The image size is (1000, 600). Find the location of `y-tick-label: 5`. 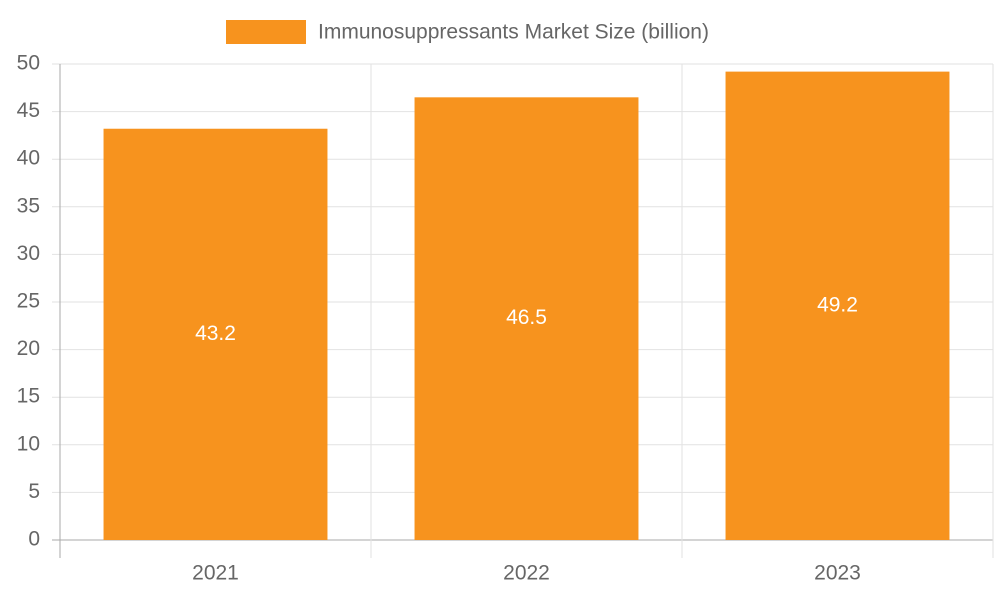

y-tick-label: 5 is located at coordinates (34, 491).